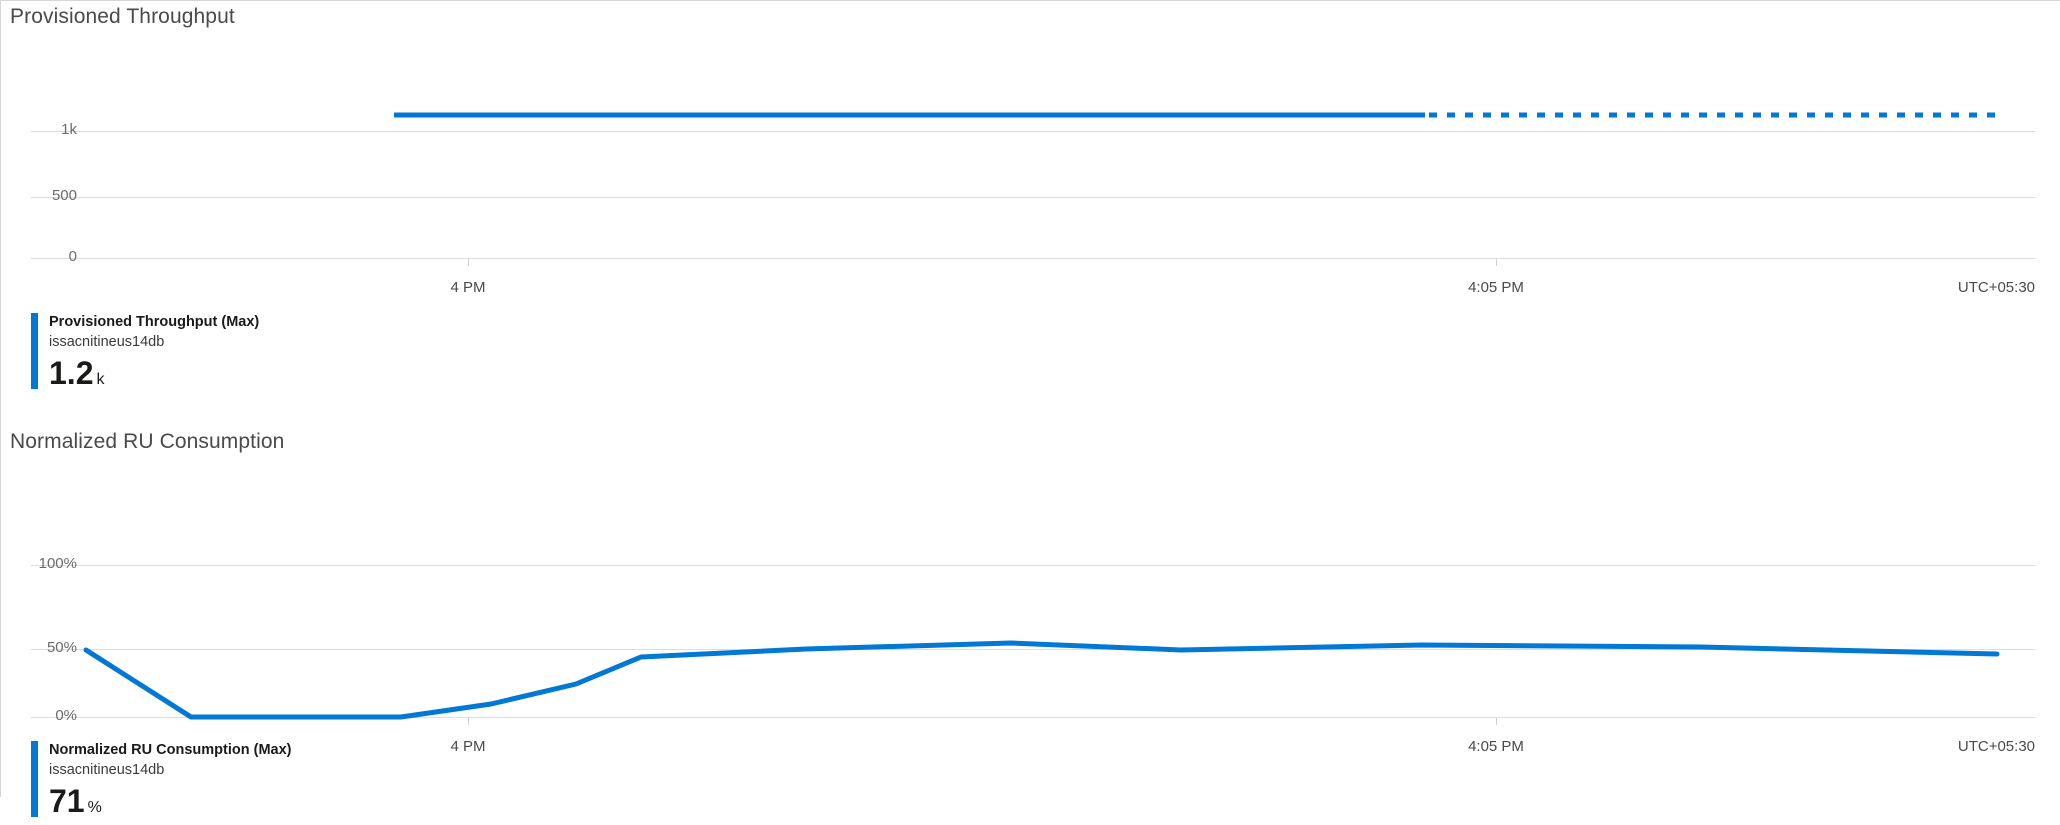 The image size is (2060, 825). Describe the element at coordinates (1033, 649) in the screenshot. I see `gridline-50pct` at that location.